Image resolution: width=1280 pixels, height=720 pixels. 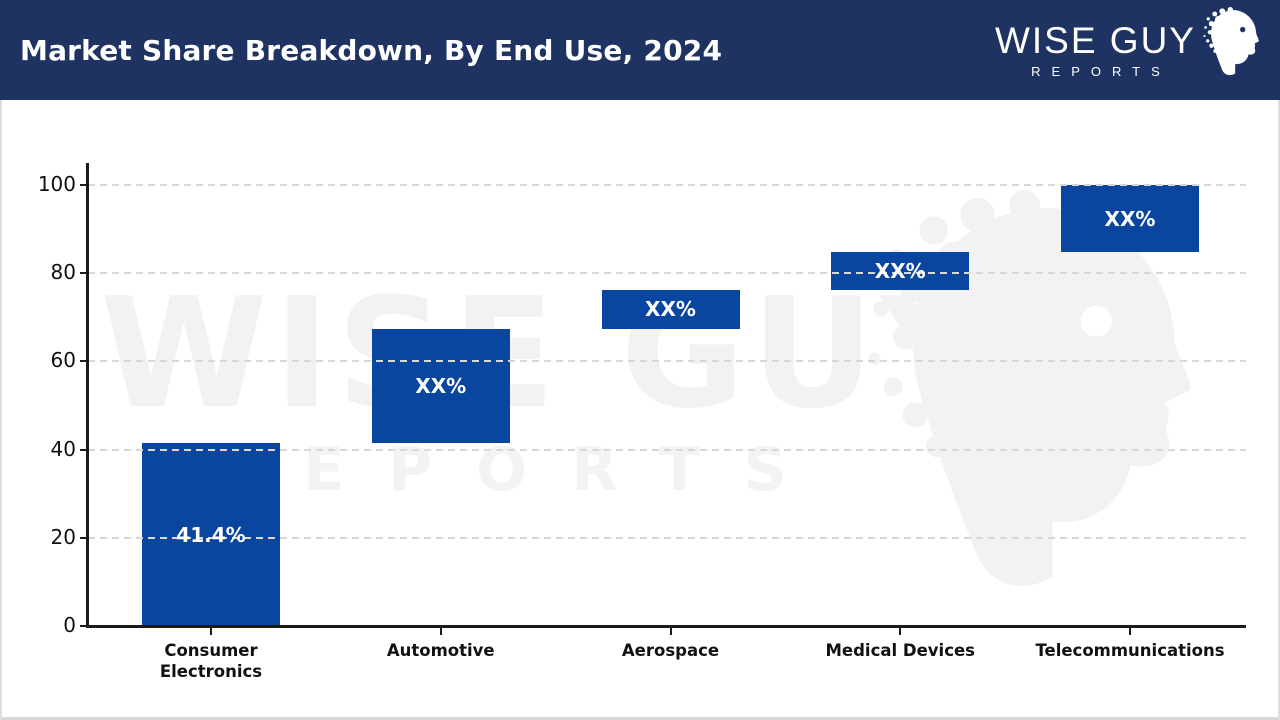 What do you see at coordinates (371, 50) in the screenshot?
I see `page-title: Market Share Breakdown, By End Use, 2024` at bounding box center [371, 50].